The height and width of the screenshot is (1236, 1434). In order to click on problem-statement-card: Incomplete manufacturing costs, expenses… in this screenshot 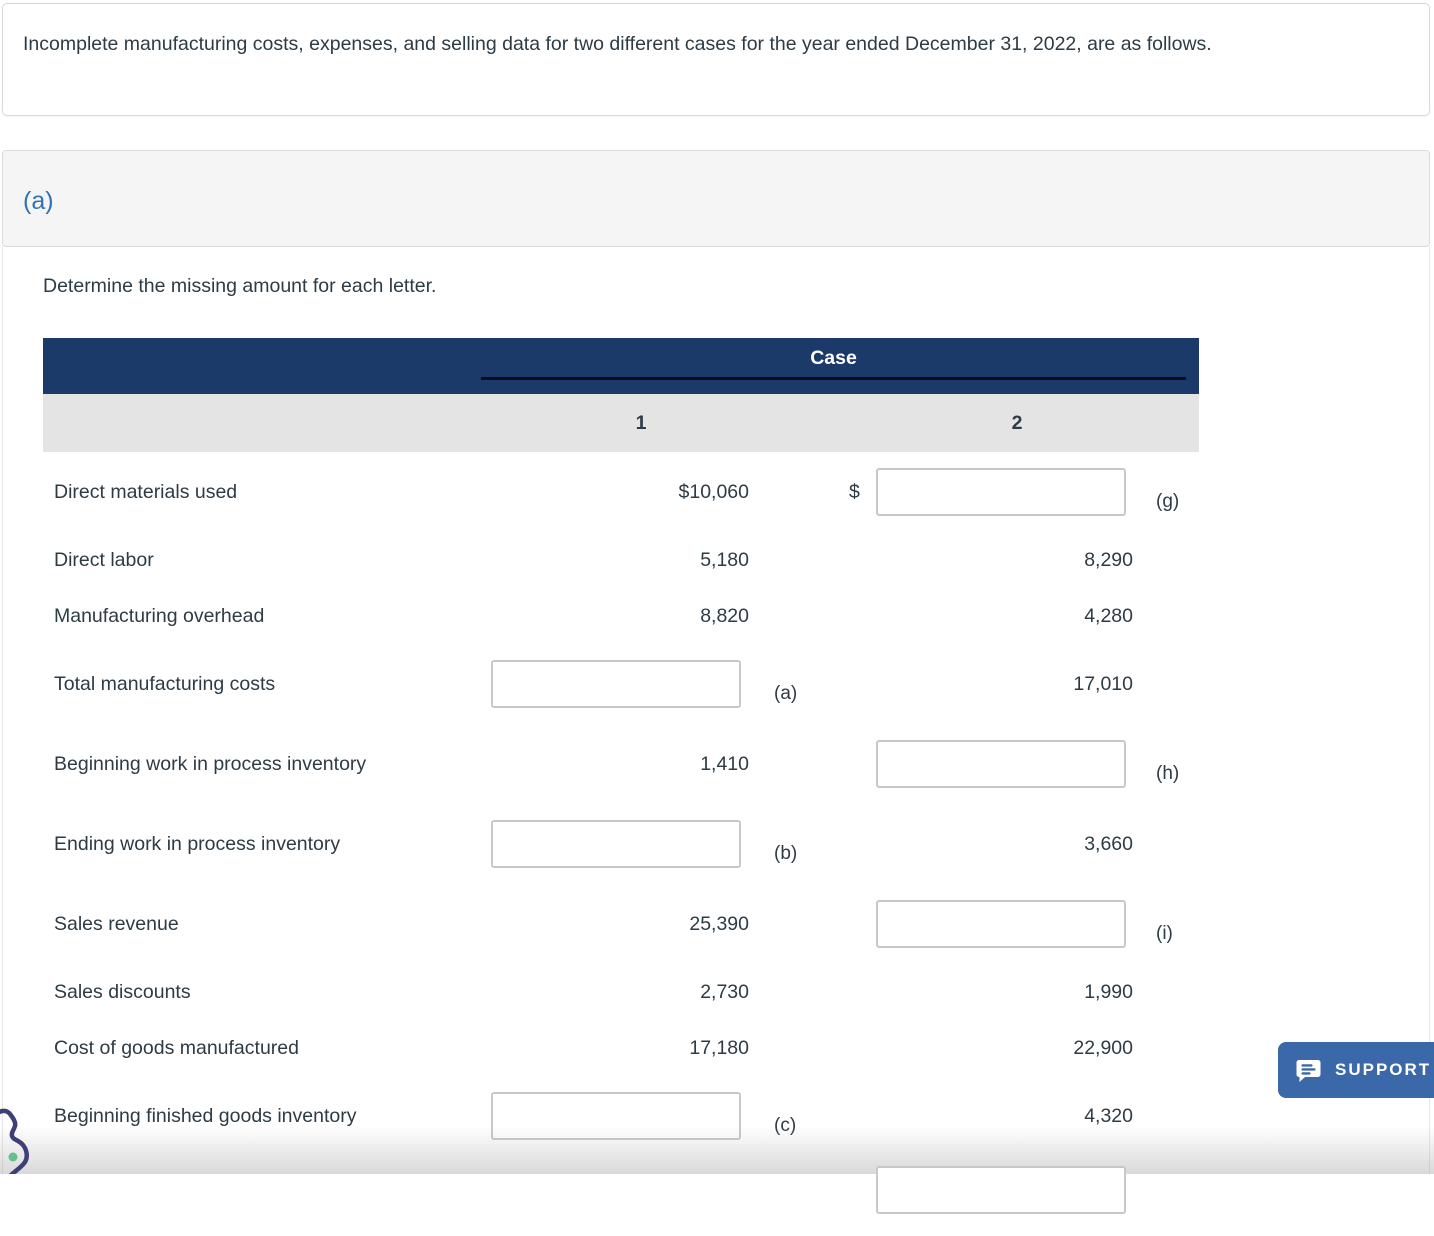, I will do `click(716, 59)`.